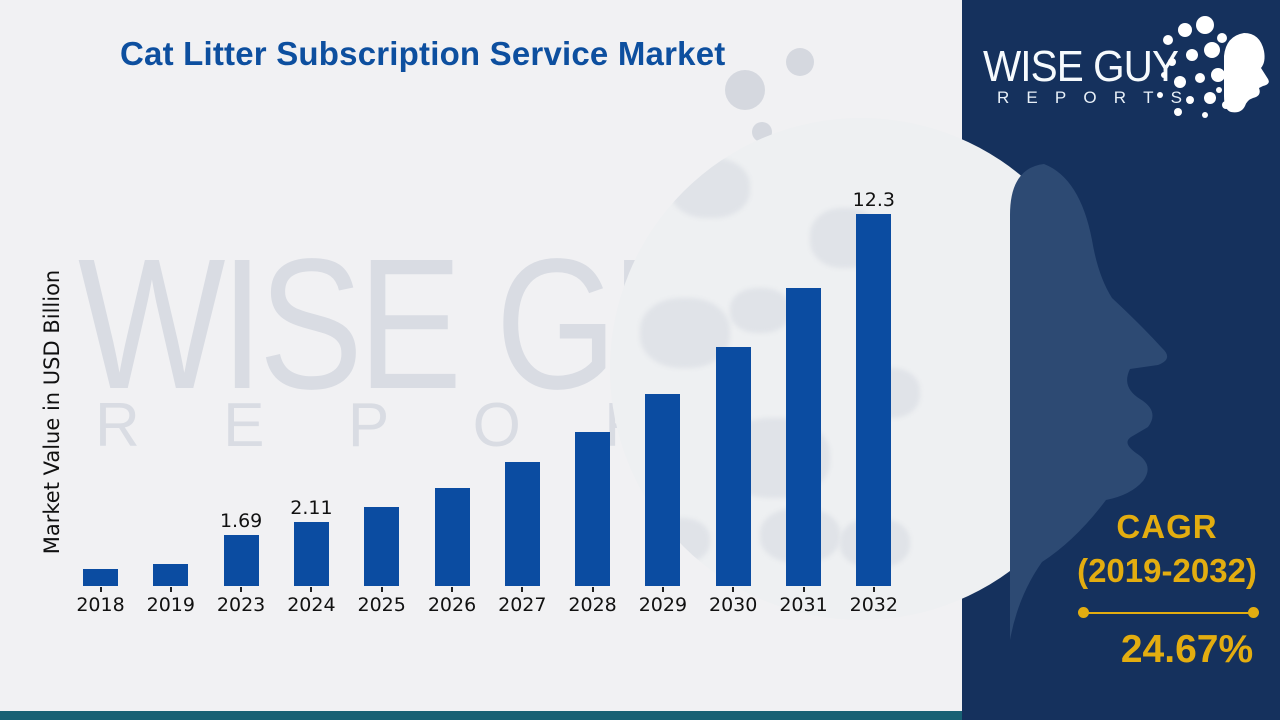  What do you see at coordinates (311, 508) in the screenshot?
I see `bar-value-label-2024: 2.11` at bounding box center [311, 508].